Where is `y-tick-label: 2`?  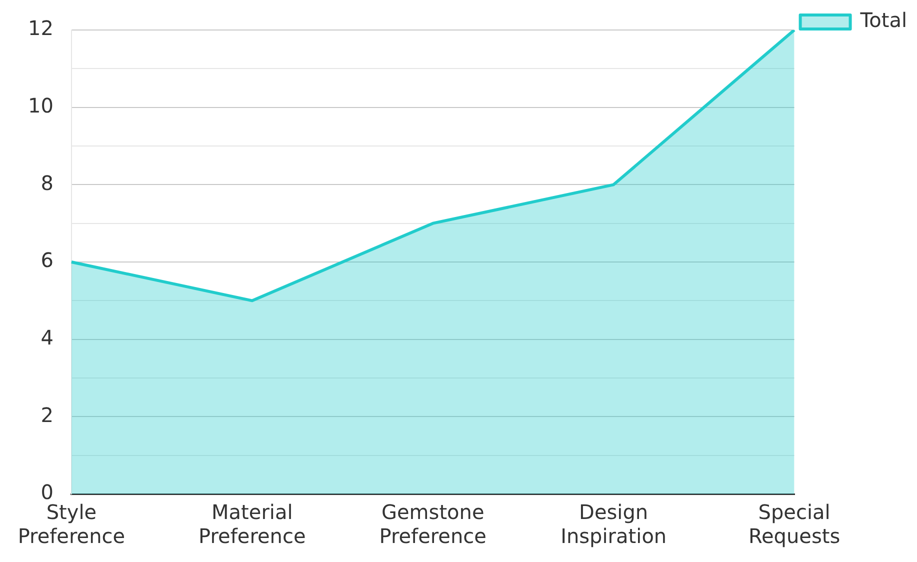
y-tick-label: 2 is located at coordinates (47, 414).